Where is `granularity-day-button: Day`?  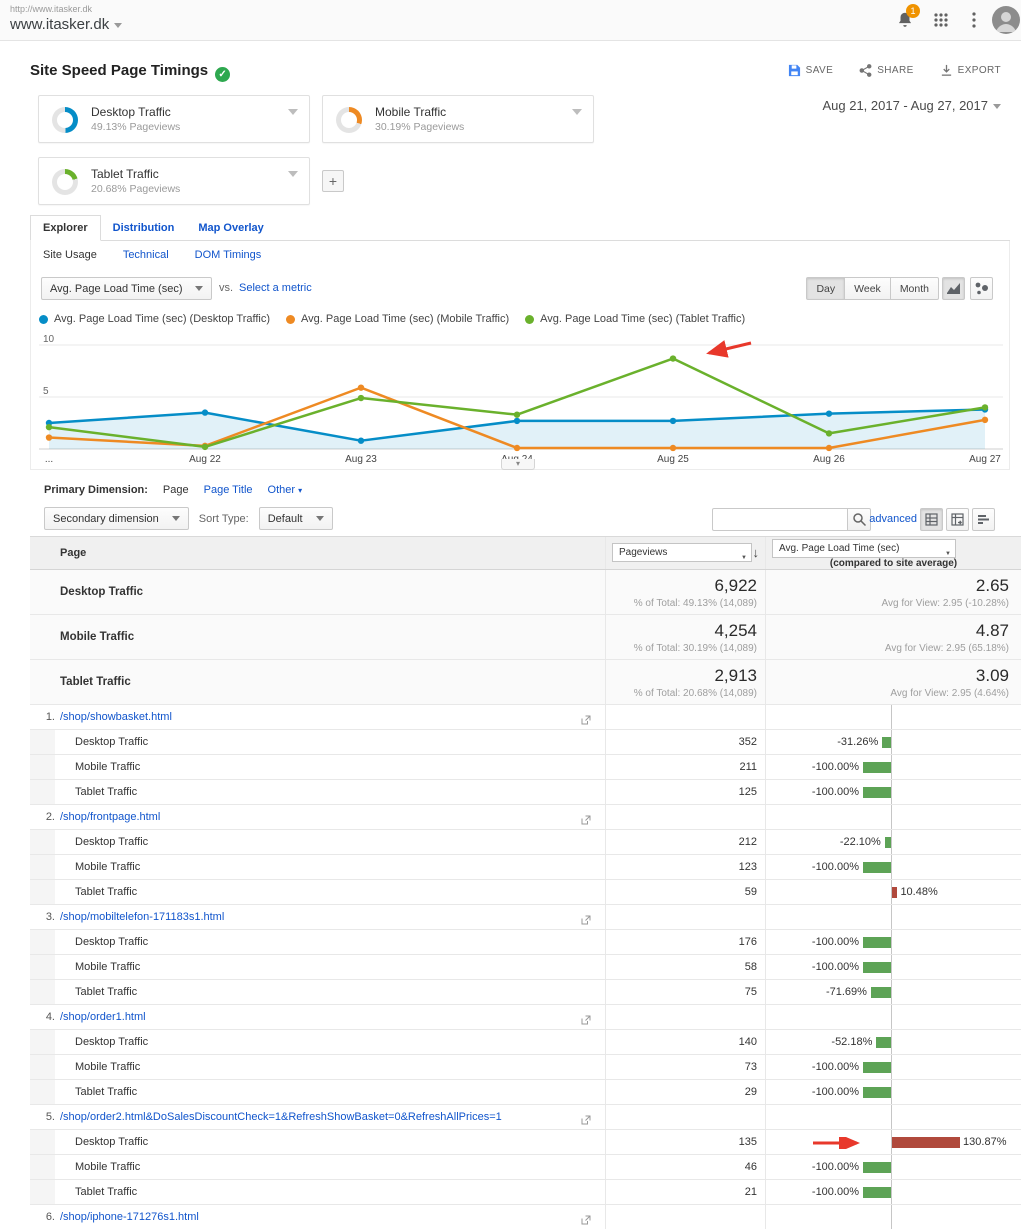 granularity-day-button: Day is located at coordinates (826, 288).